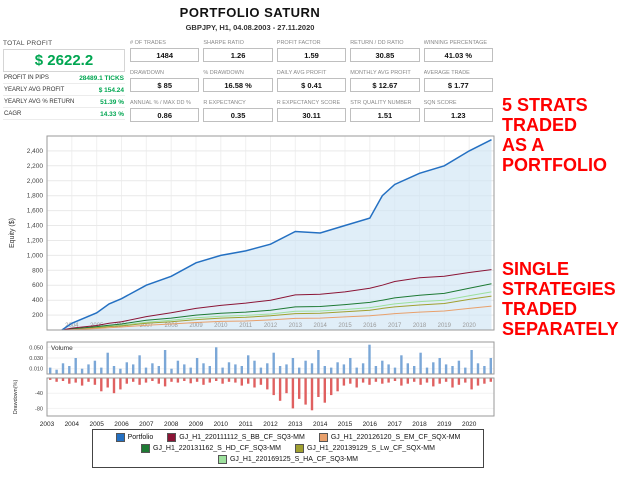 This screenshot has width=640, height=480. What do you see at coordinates (39, 394) in the screenshot?
I see `svg-text: -40` at bounding box center [39, 394].